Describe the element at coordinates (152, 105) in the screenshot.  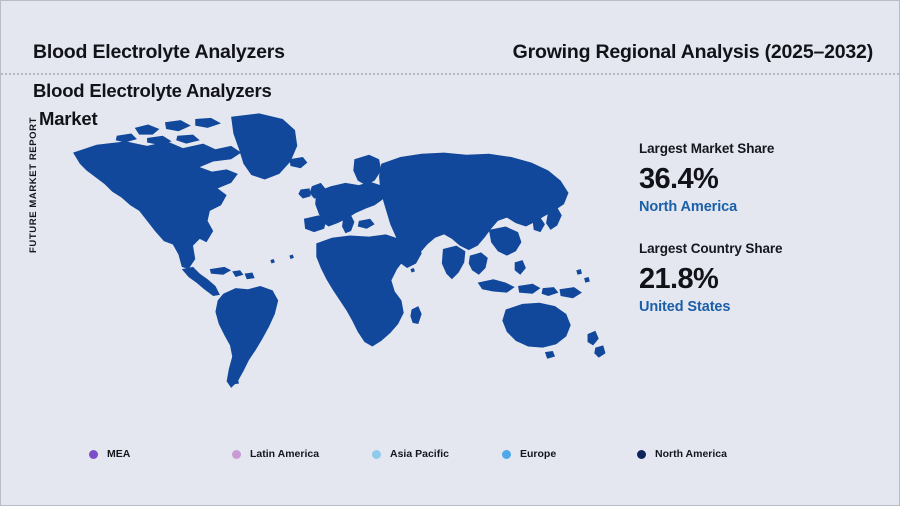
I see `report-title: Blood Electrolyte Analyzers Market` at that location.